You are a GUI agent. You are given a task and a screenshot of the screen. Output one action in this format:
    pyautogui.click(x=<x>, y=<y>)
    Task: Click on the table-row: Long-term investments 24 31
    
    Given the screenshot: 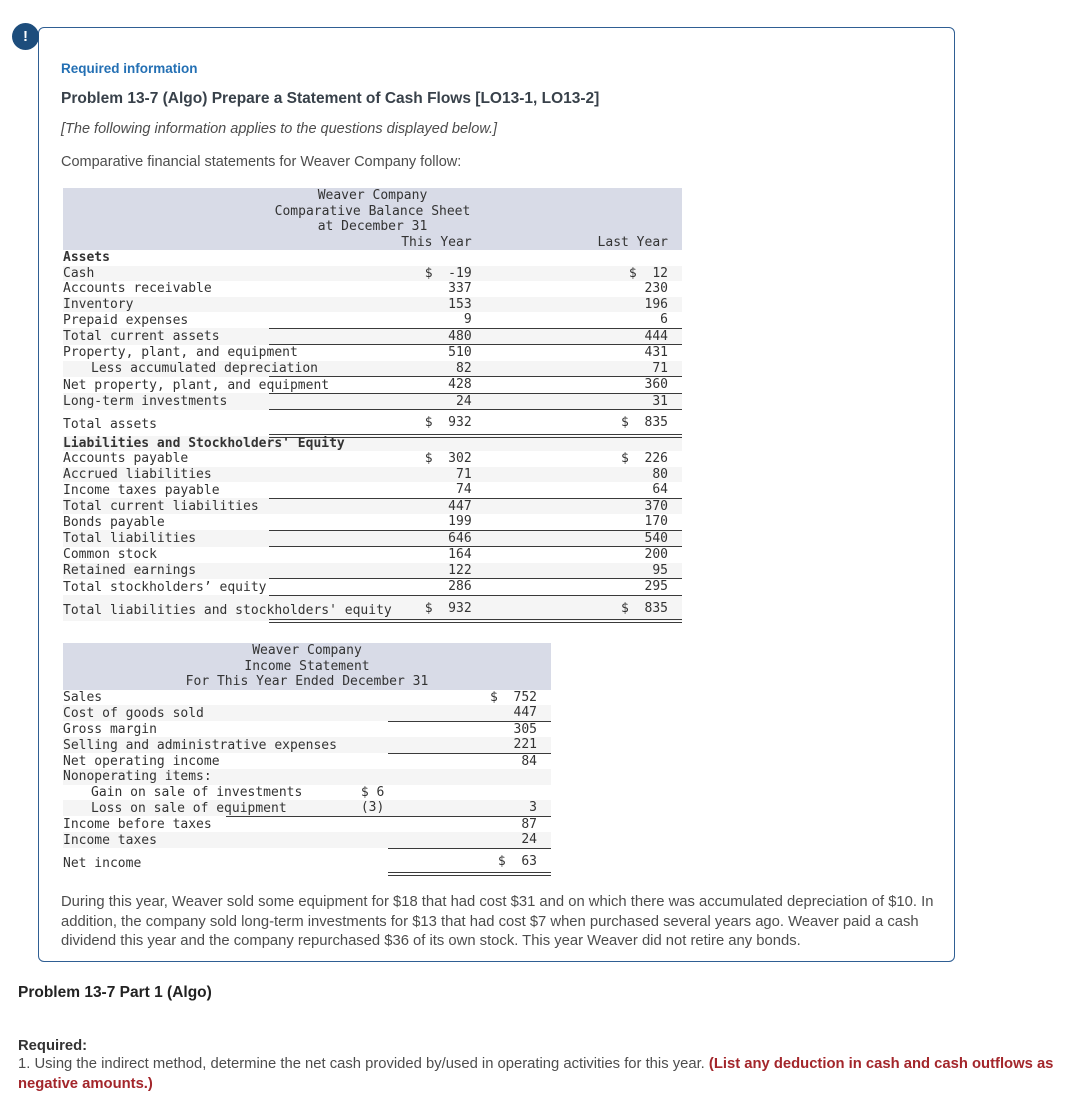 What is the action you would take?
    pyautogui.click(x=372, y=401)
    